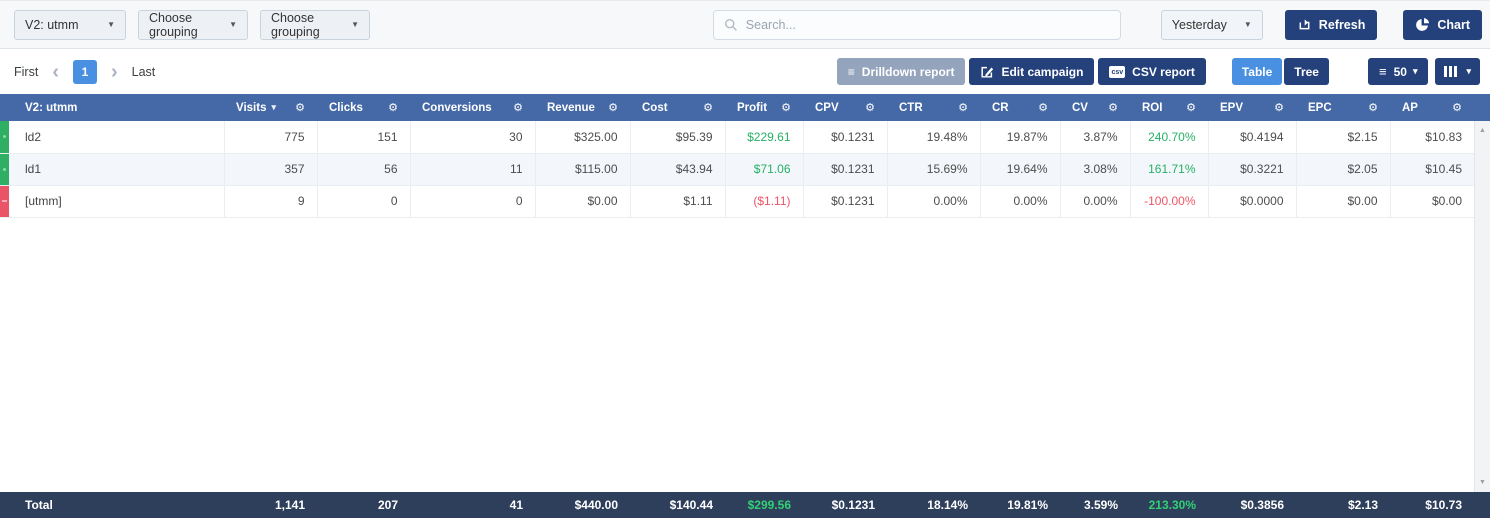 Image resolution: width=1490 pixels, height=518 pixels. What do you see at coordinates (4, 201) in the screenshot?
I see `status-indicator-negative` at bounding box center [4, 201].